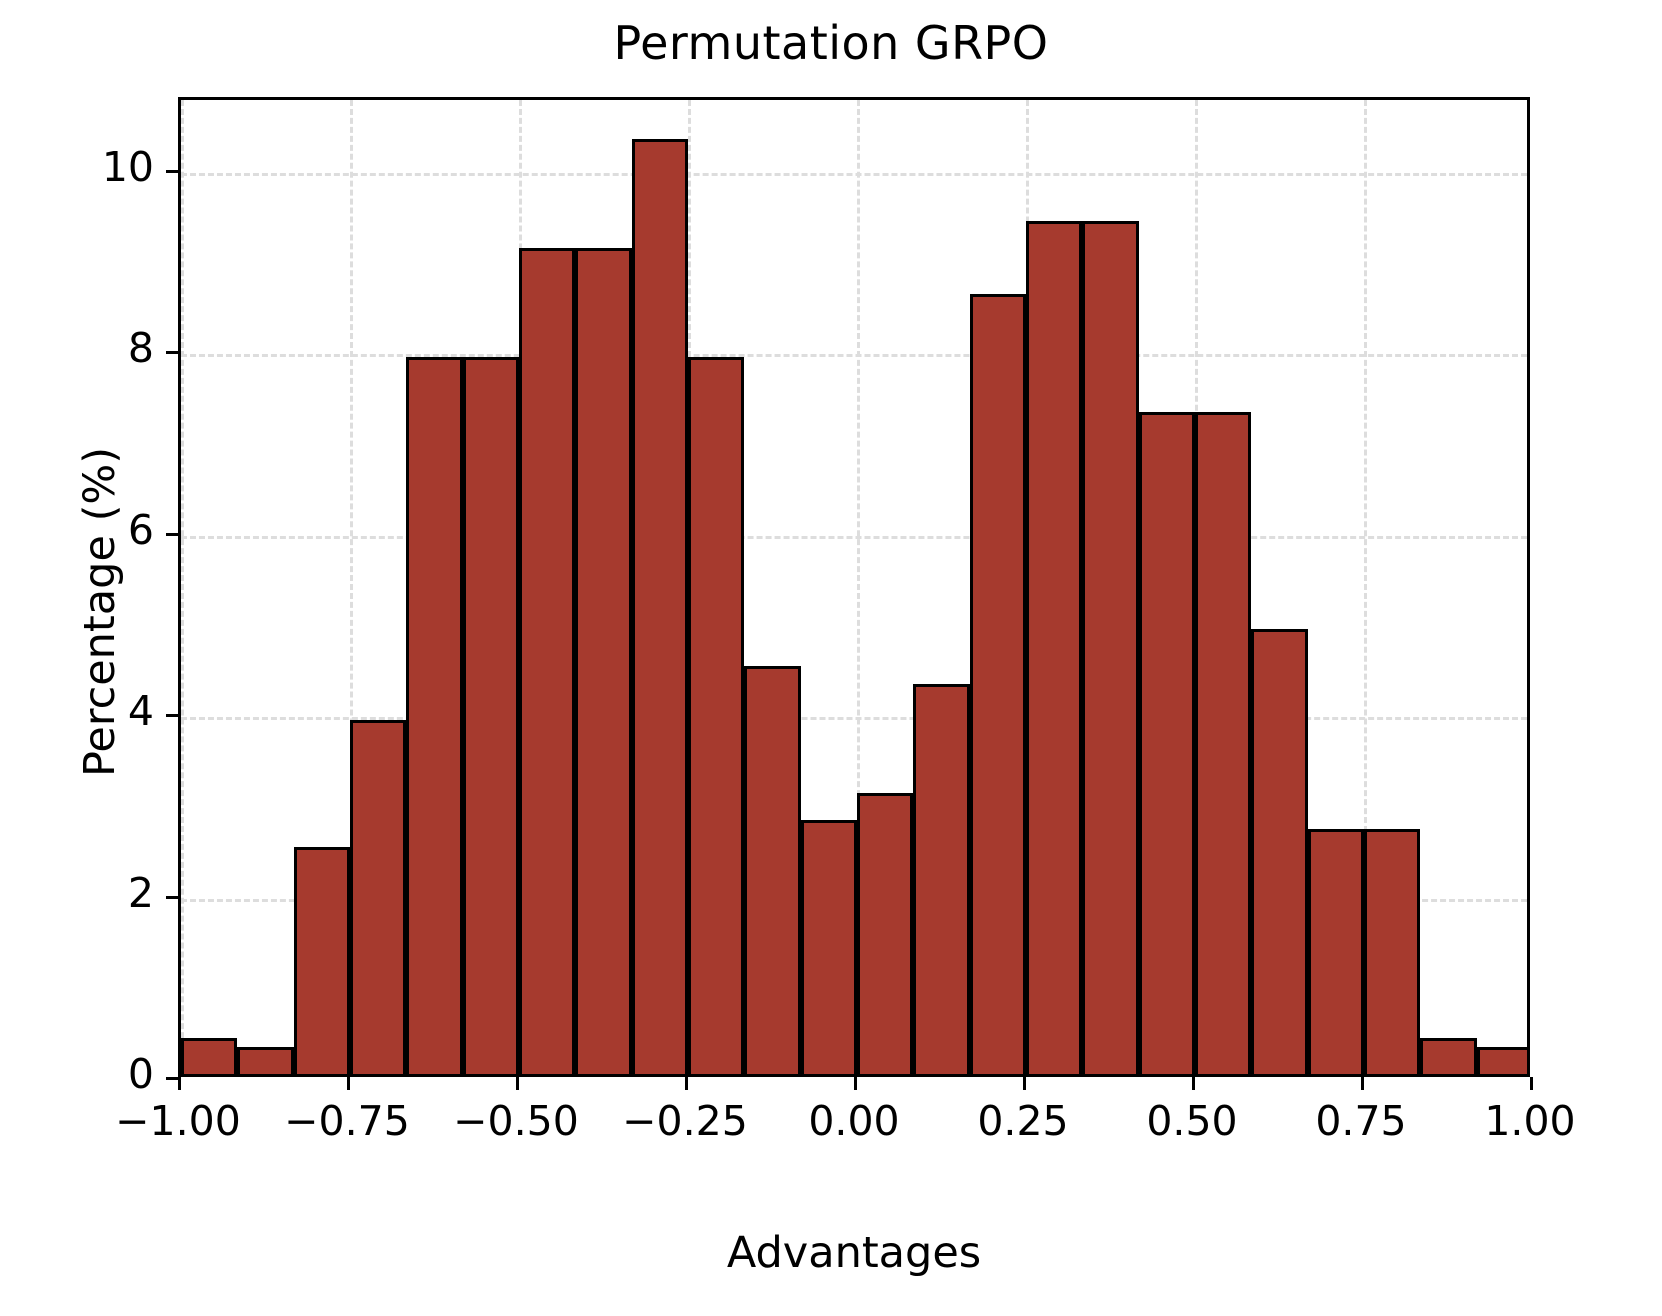 This screenshot has height=1316, width=1662. I want to click on y-tick-label: 0, so click(140, 1074).